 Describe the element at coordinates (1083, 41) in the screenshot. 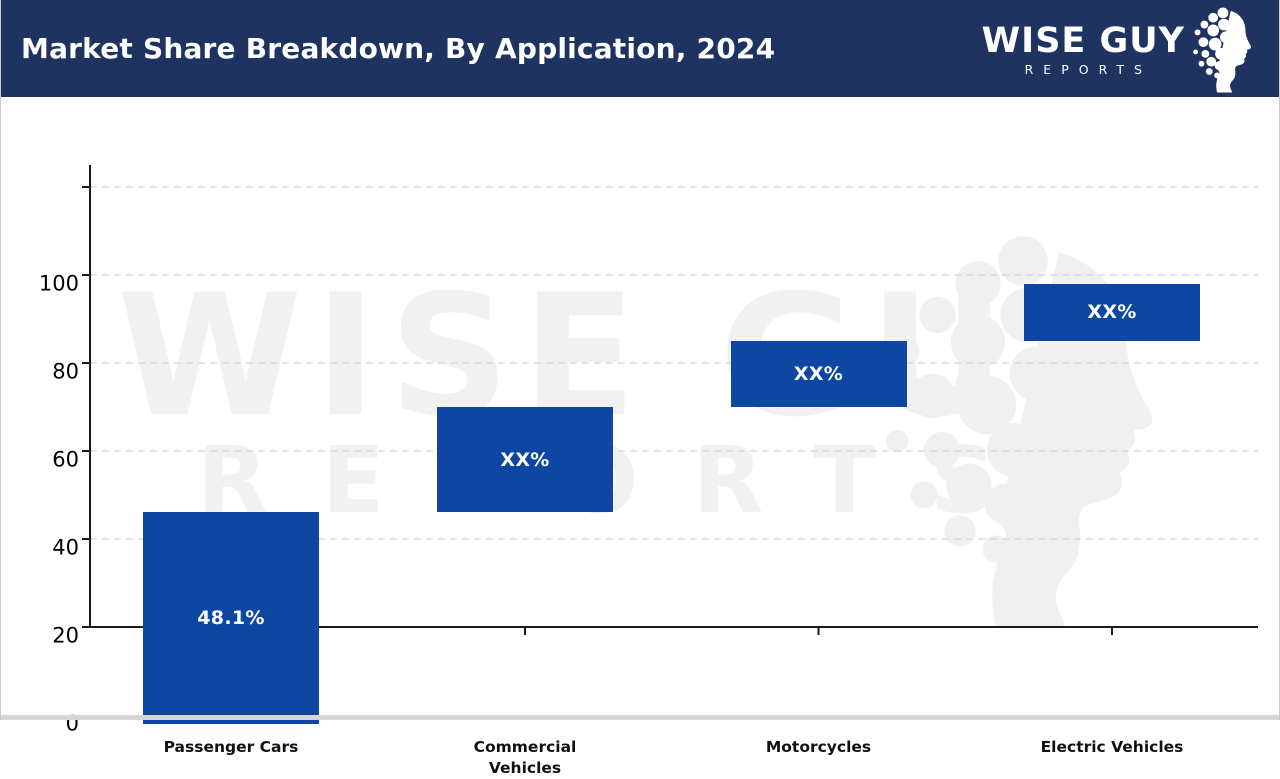

I see `logo-wordmark: WISE GUY` at that location.